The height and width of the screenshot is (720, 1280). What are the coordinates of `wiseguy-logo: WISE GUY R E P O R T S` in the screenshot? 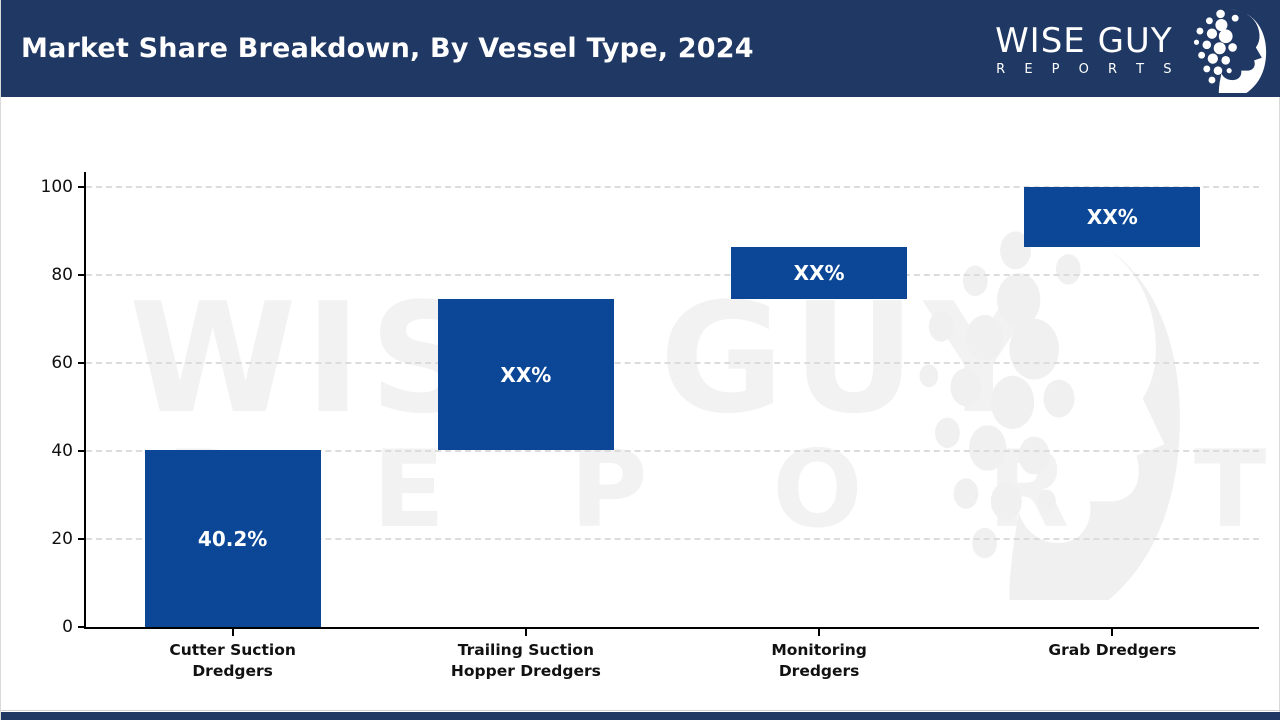 It's located at (1128, 50).